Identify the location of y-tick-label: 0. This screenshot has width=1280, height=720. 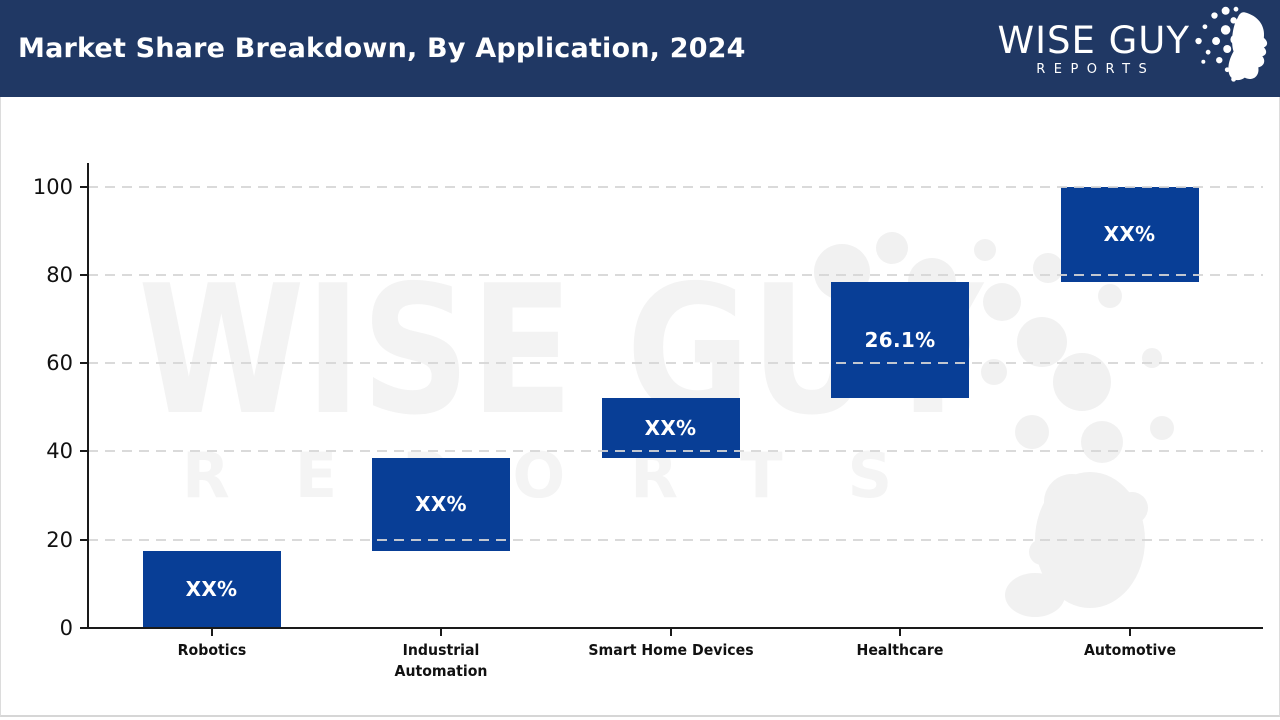
(66, 628).